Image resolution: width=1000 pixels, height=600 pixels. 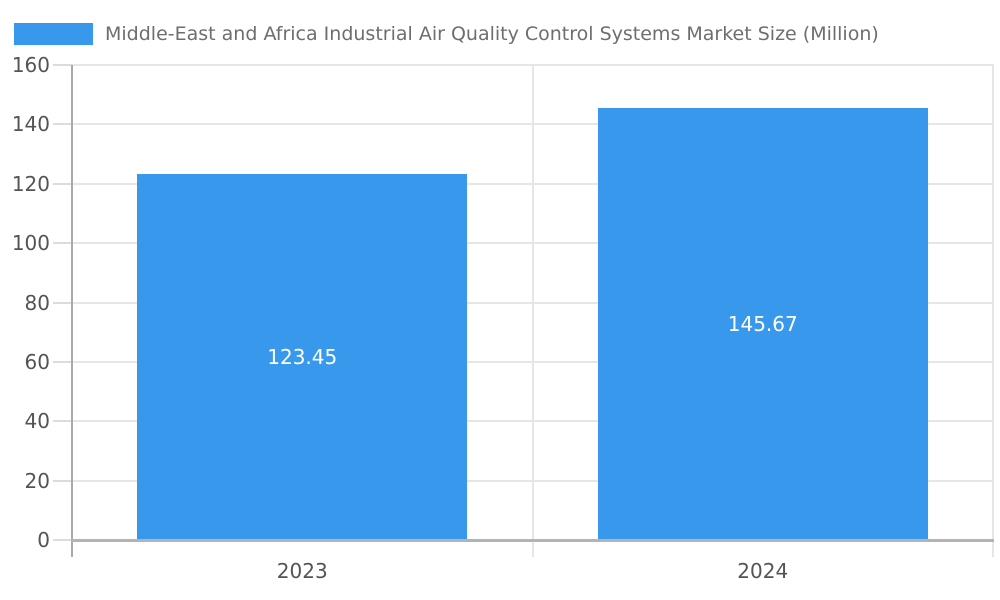 I want to click on y-axis-line, so click(x=72, y=311).